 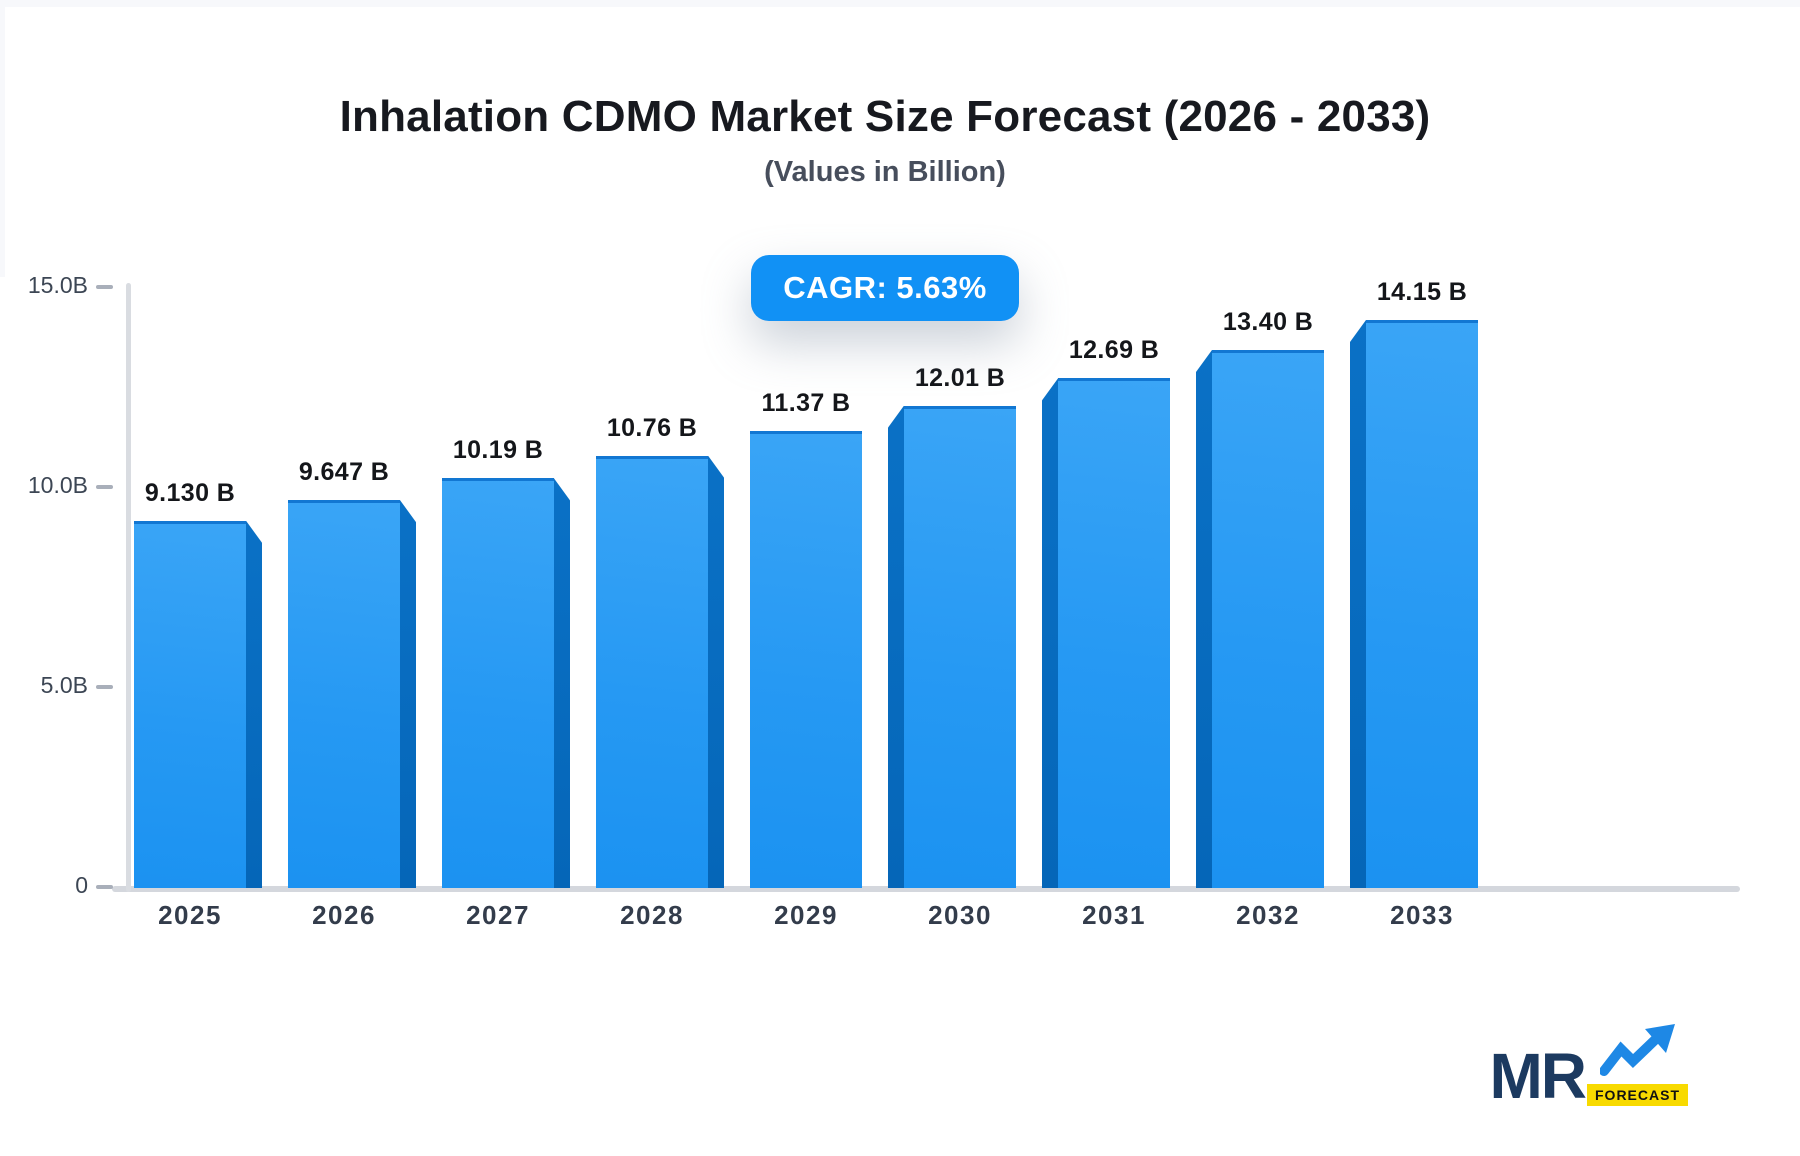 I want to click on page-top-edge, so click(x=900, y=3).